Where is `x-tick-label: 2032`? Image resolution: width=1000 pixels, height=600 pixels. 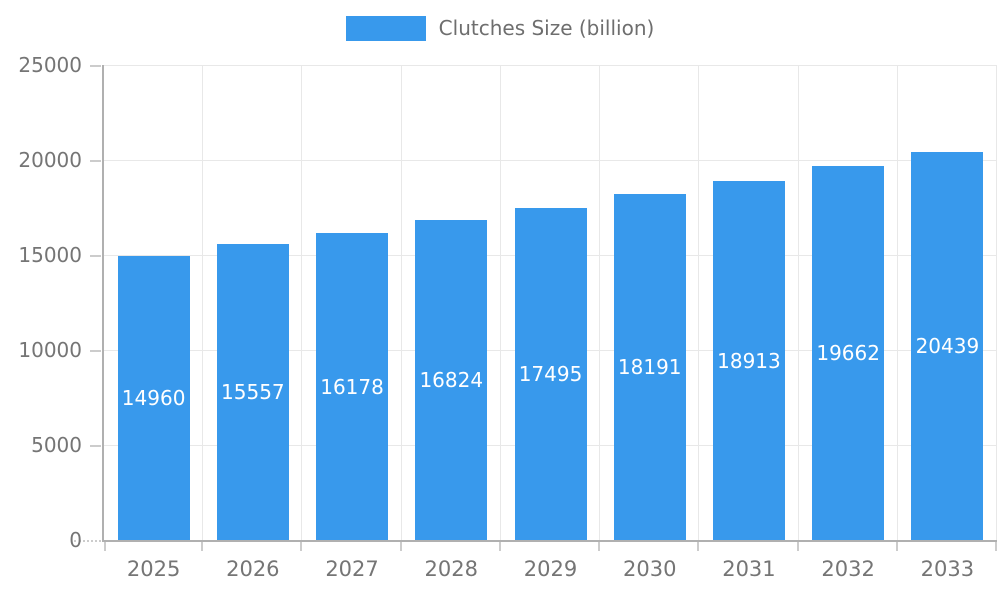
x-tick-label: 2032 is located at coordinates (848, 569).